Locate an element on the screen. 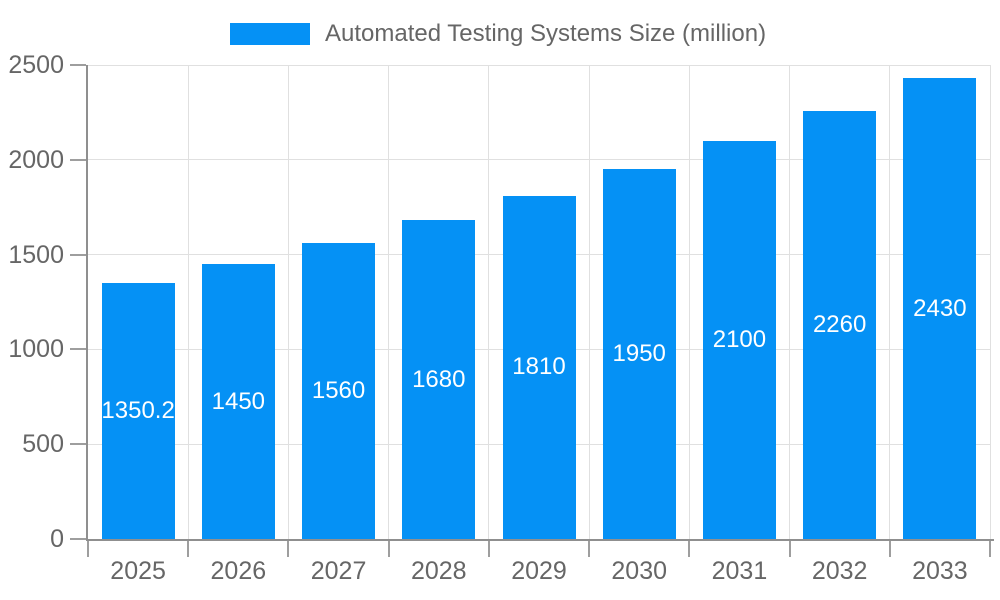  bar-2026: 1450 is located at coordinates (238, 401).